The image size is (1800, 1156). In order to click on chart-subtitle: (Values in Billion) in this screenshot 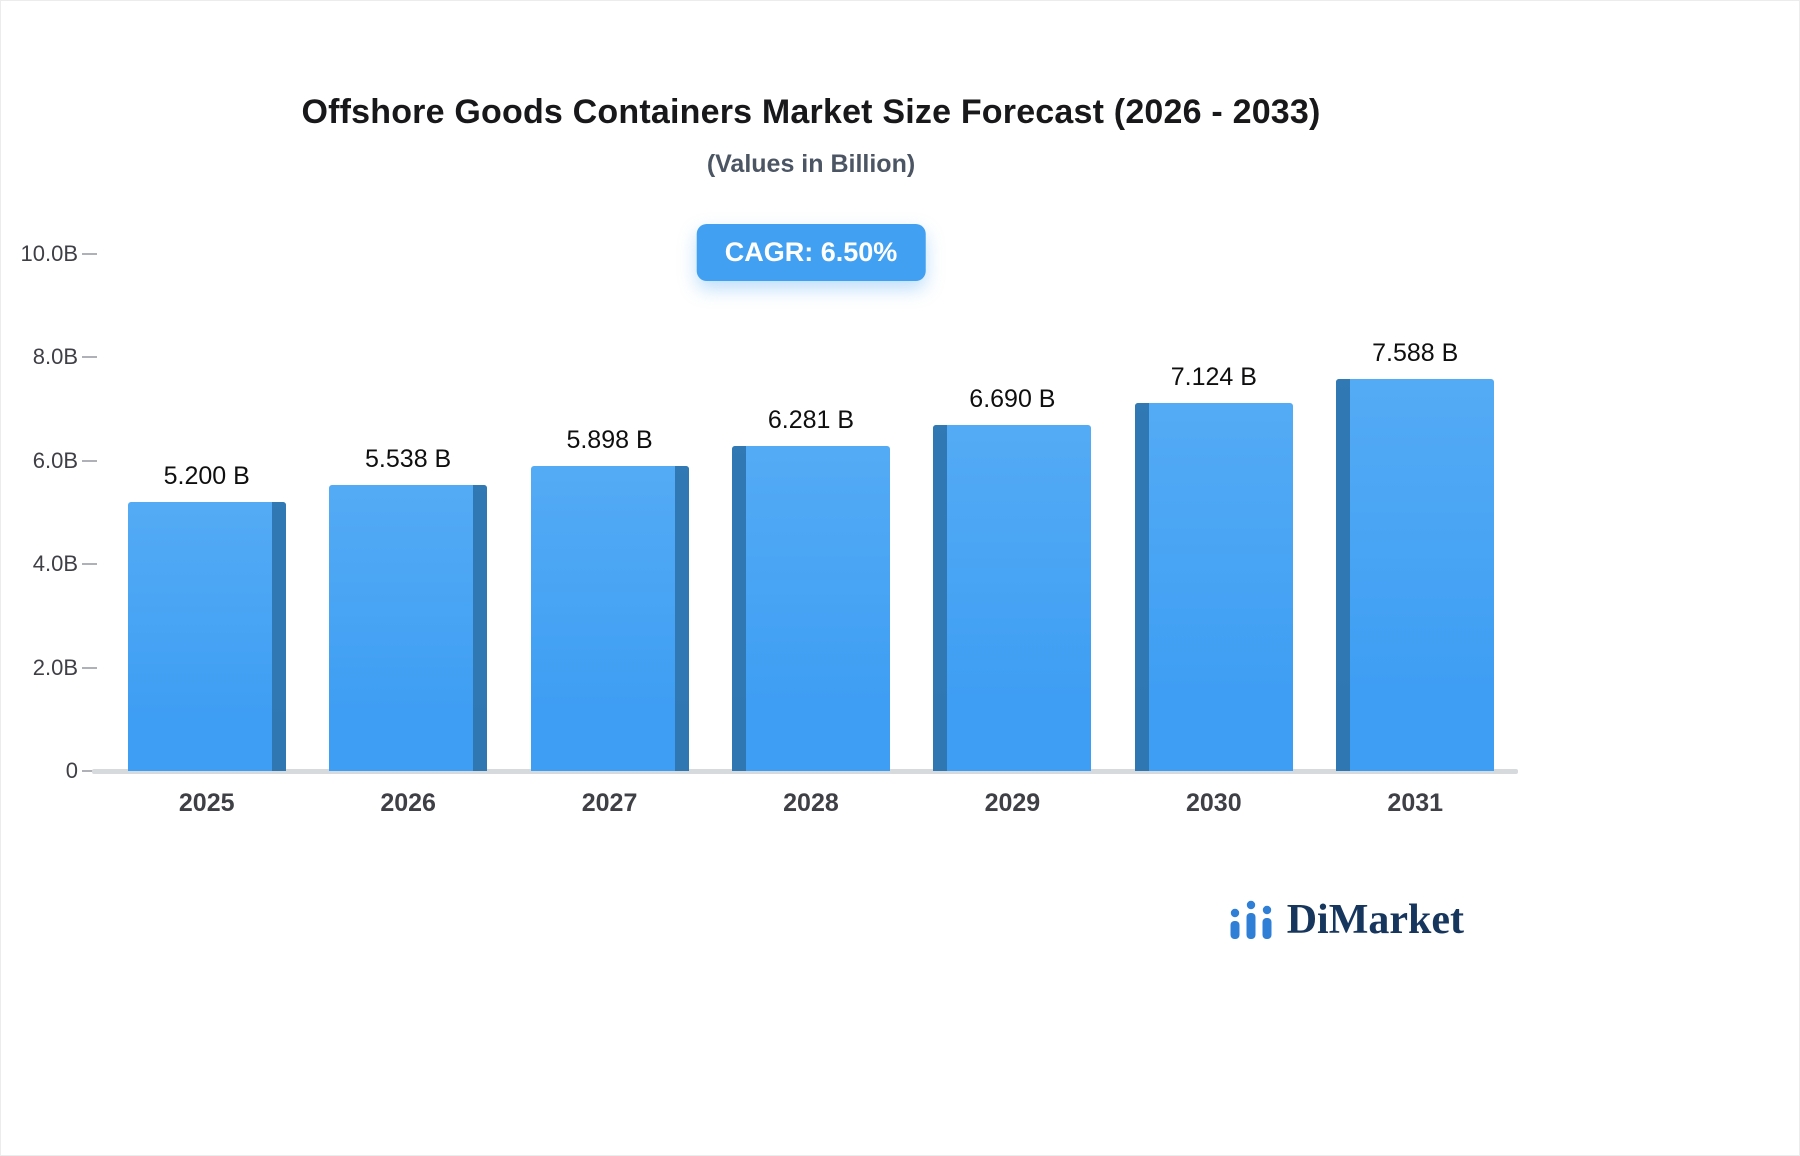, I will do `click(811, 164)`.